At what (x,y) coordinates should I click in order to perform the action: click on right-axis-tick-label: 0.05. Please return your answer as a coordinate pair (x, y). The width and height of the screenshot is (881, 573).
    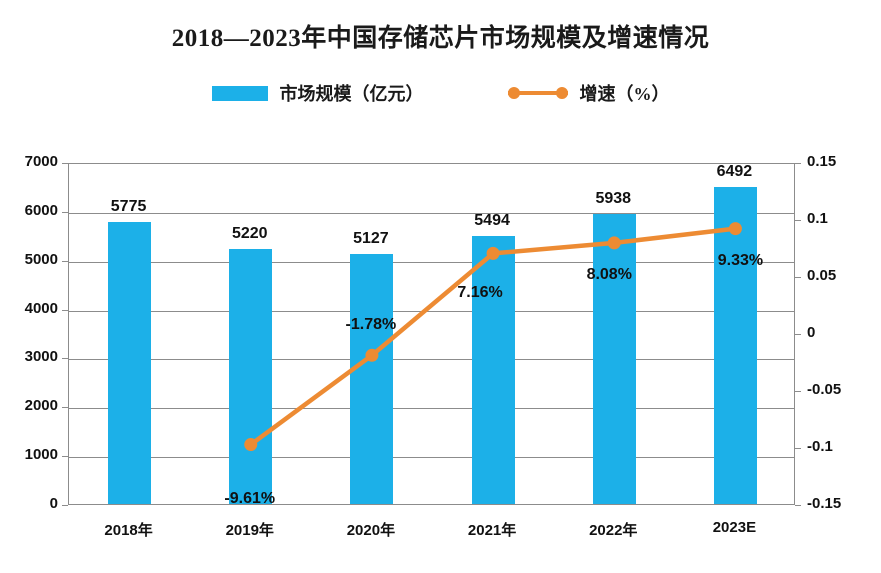
    Looking at the image, I should click on (822, 275).